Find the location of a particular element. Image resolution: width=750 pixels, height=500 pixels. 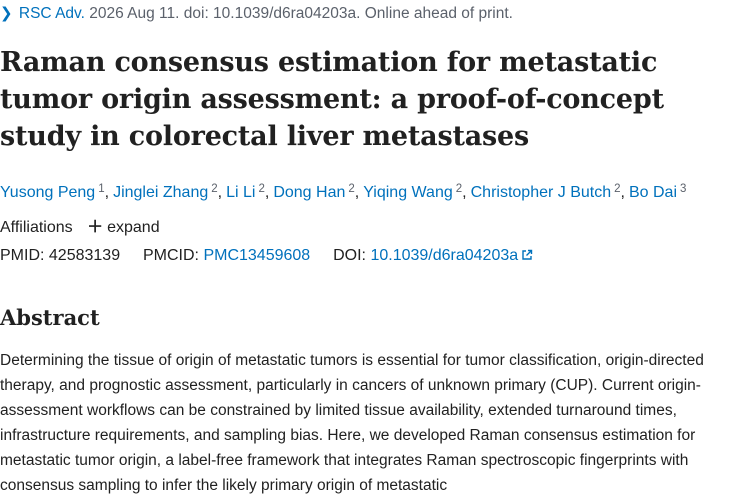

pmcid-link: PMC13459608 is located at coordinates (257, 255).